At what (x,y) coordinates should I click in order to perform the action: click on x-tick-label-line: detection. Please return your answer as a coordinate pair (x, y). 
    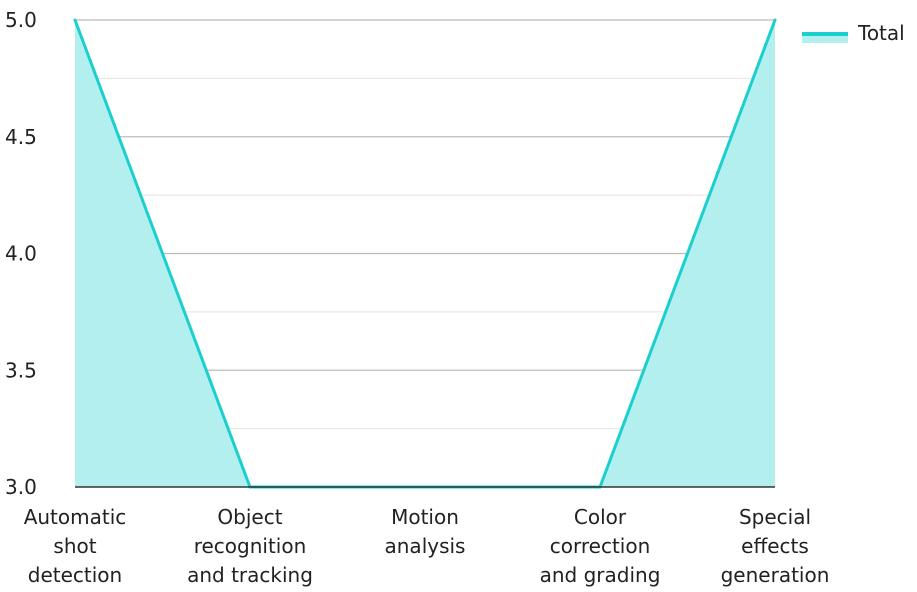
    Looking at the image, I should click on (75, 575).